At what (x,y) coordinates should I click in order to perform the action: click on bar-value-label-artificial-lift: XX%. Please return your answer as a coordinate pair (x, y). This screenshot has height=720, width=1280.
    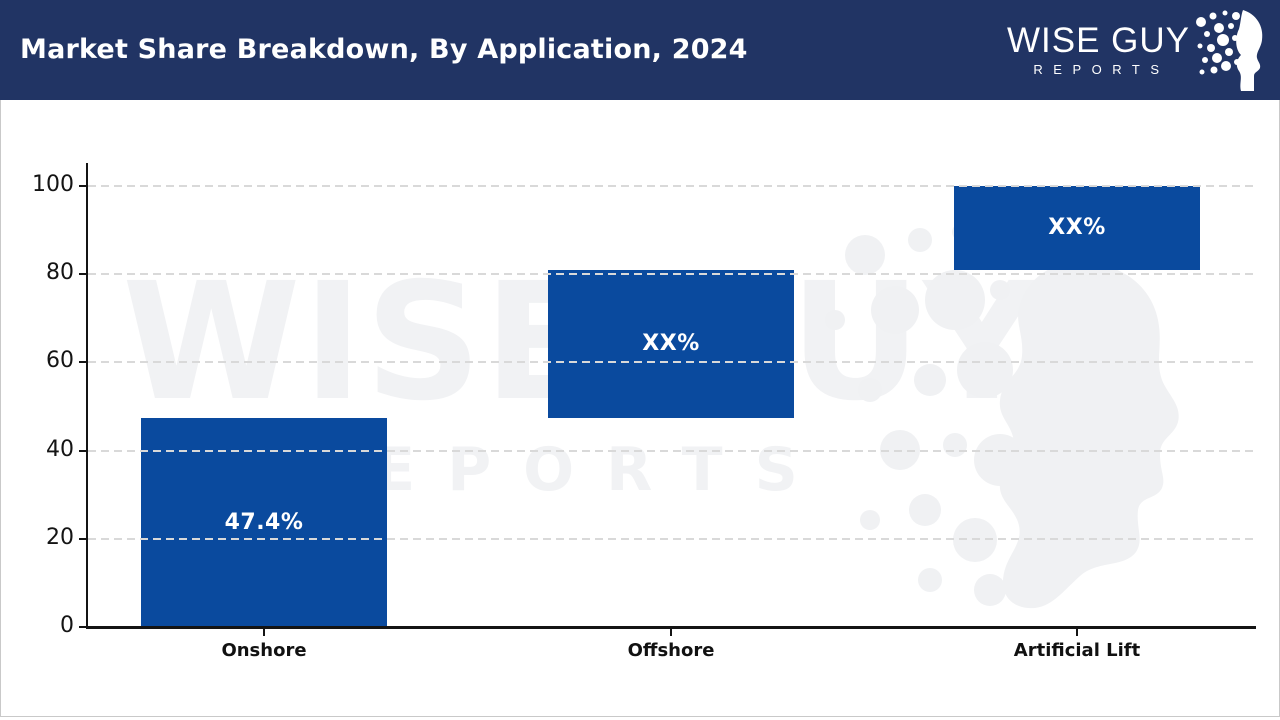
    Looking at the image, I should click on (1077, 228).